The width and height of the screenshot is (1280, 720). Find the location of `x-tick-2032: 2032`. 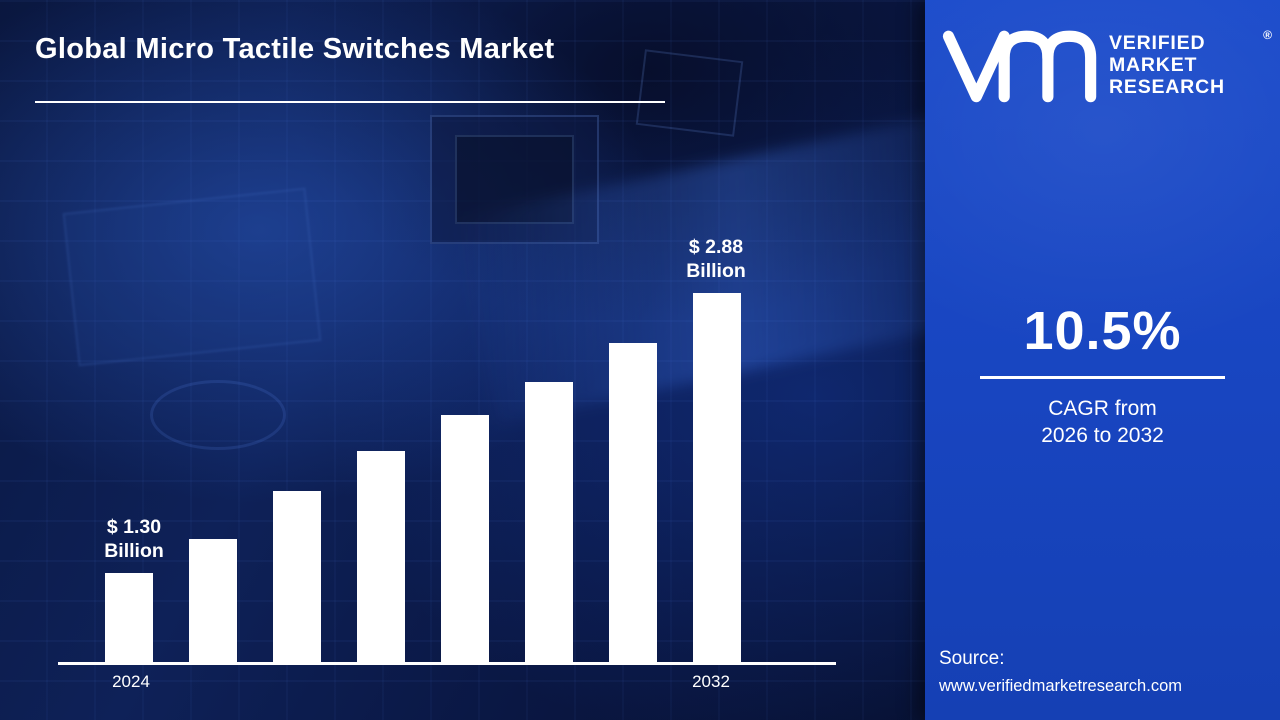

x-tick-2032: 2032 is located at coordinates (711, 681).